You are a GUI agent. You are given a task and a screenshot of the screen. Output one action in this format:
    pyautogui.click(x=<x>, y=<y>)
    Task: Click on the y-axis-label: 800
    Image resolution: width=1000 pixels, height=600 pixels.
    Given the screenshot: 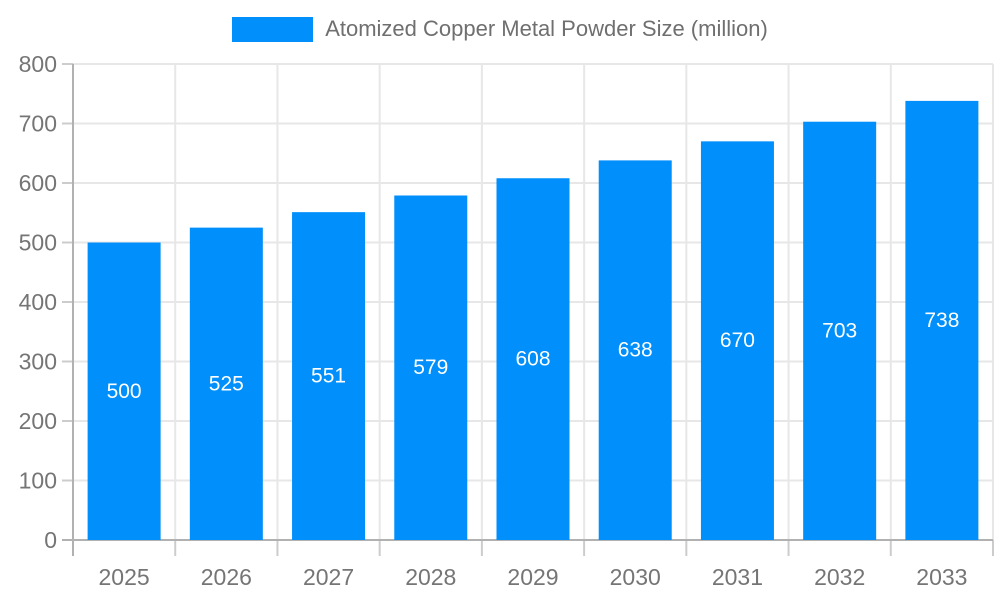 What is the action you would take?
    pyautogui.click(x=38, y=64)
    